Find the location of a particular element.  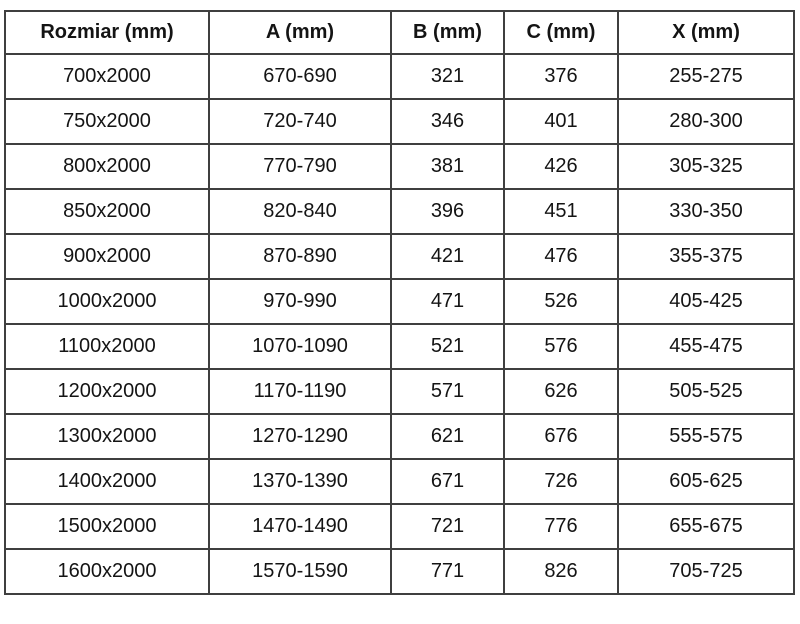

table-cell: 455-475 is located at coordinates (706, 346).